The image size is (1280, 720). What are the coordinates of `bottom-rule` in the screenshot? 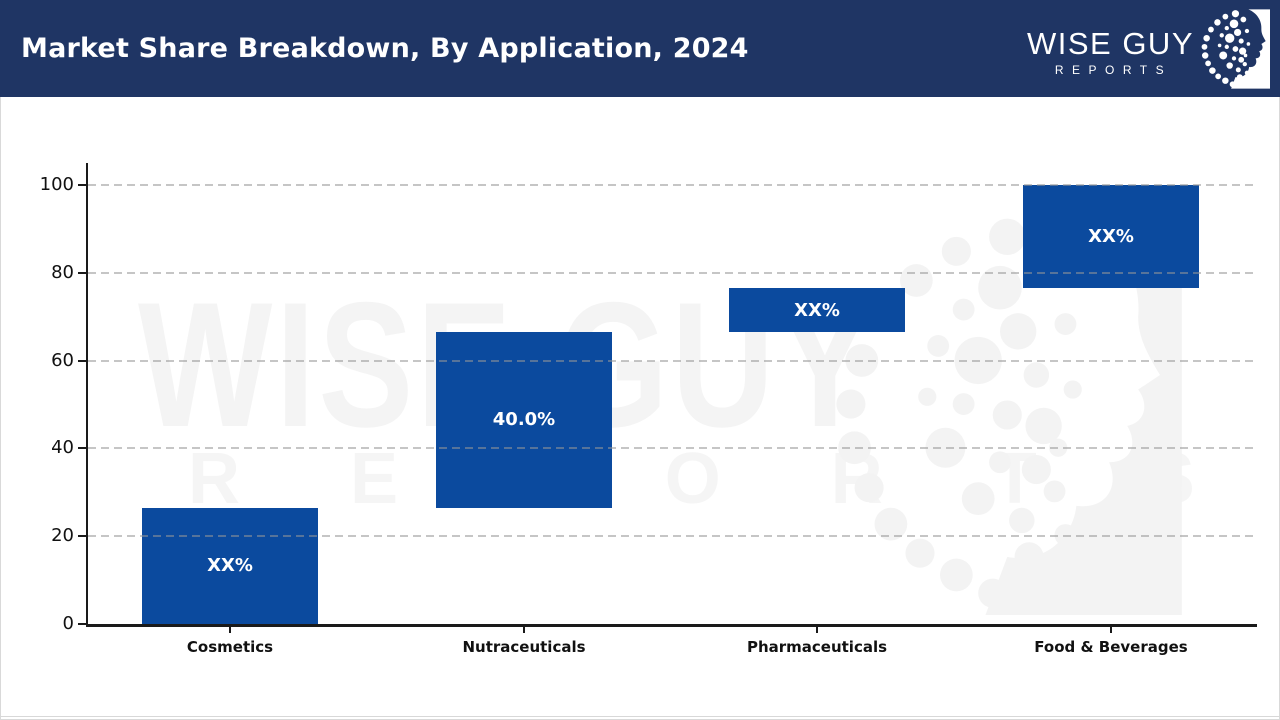 It's located at (640, 716).